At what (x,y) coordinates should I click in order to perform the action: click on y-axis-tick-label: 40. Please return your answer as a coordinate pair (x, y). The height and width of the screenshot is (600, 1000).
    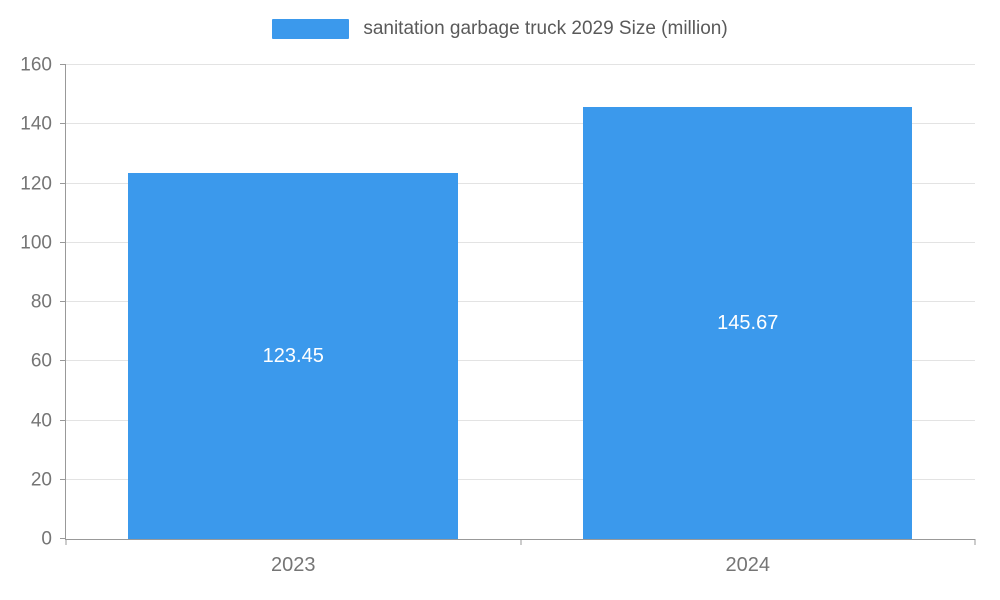
    Looking at the image, I should click on (41, 420).